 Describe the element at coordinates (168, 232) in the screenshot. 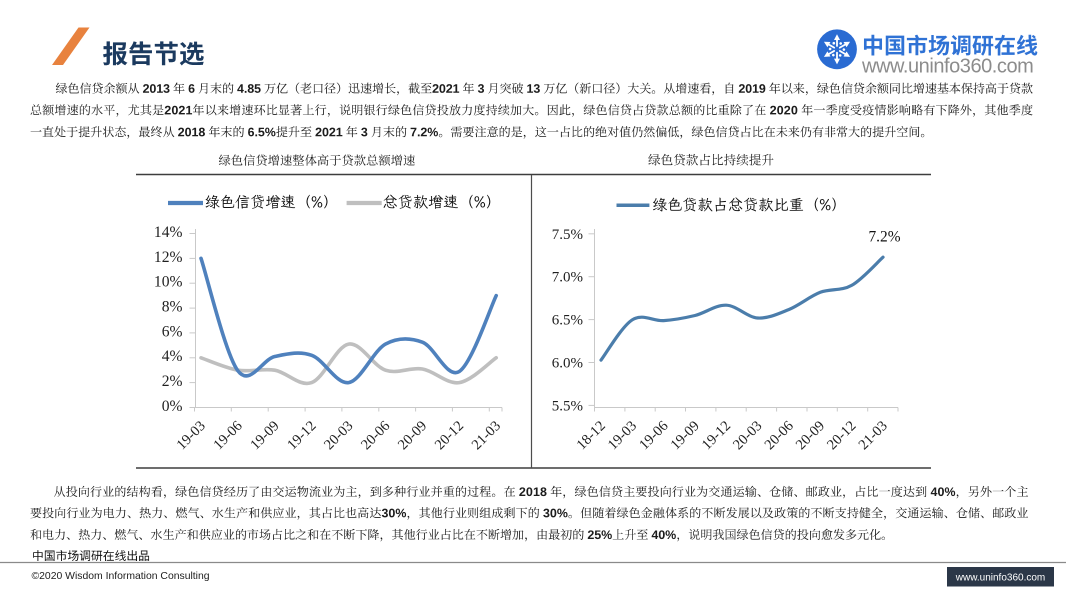

I see `svg-text: 14%` at that location.